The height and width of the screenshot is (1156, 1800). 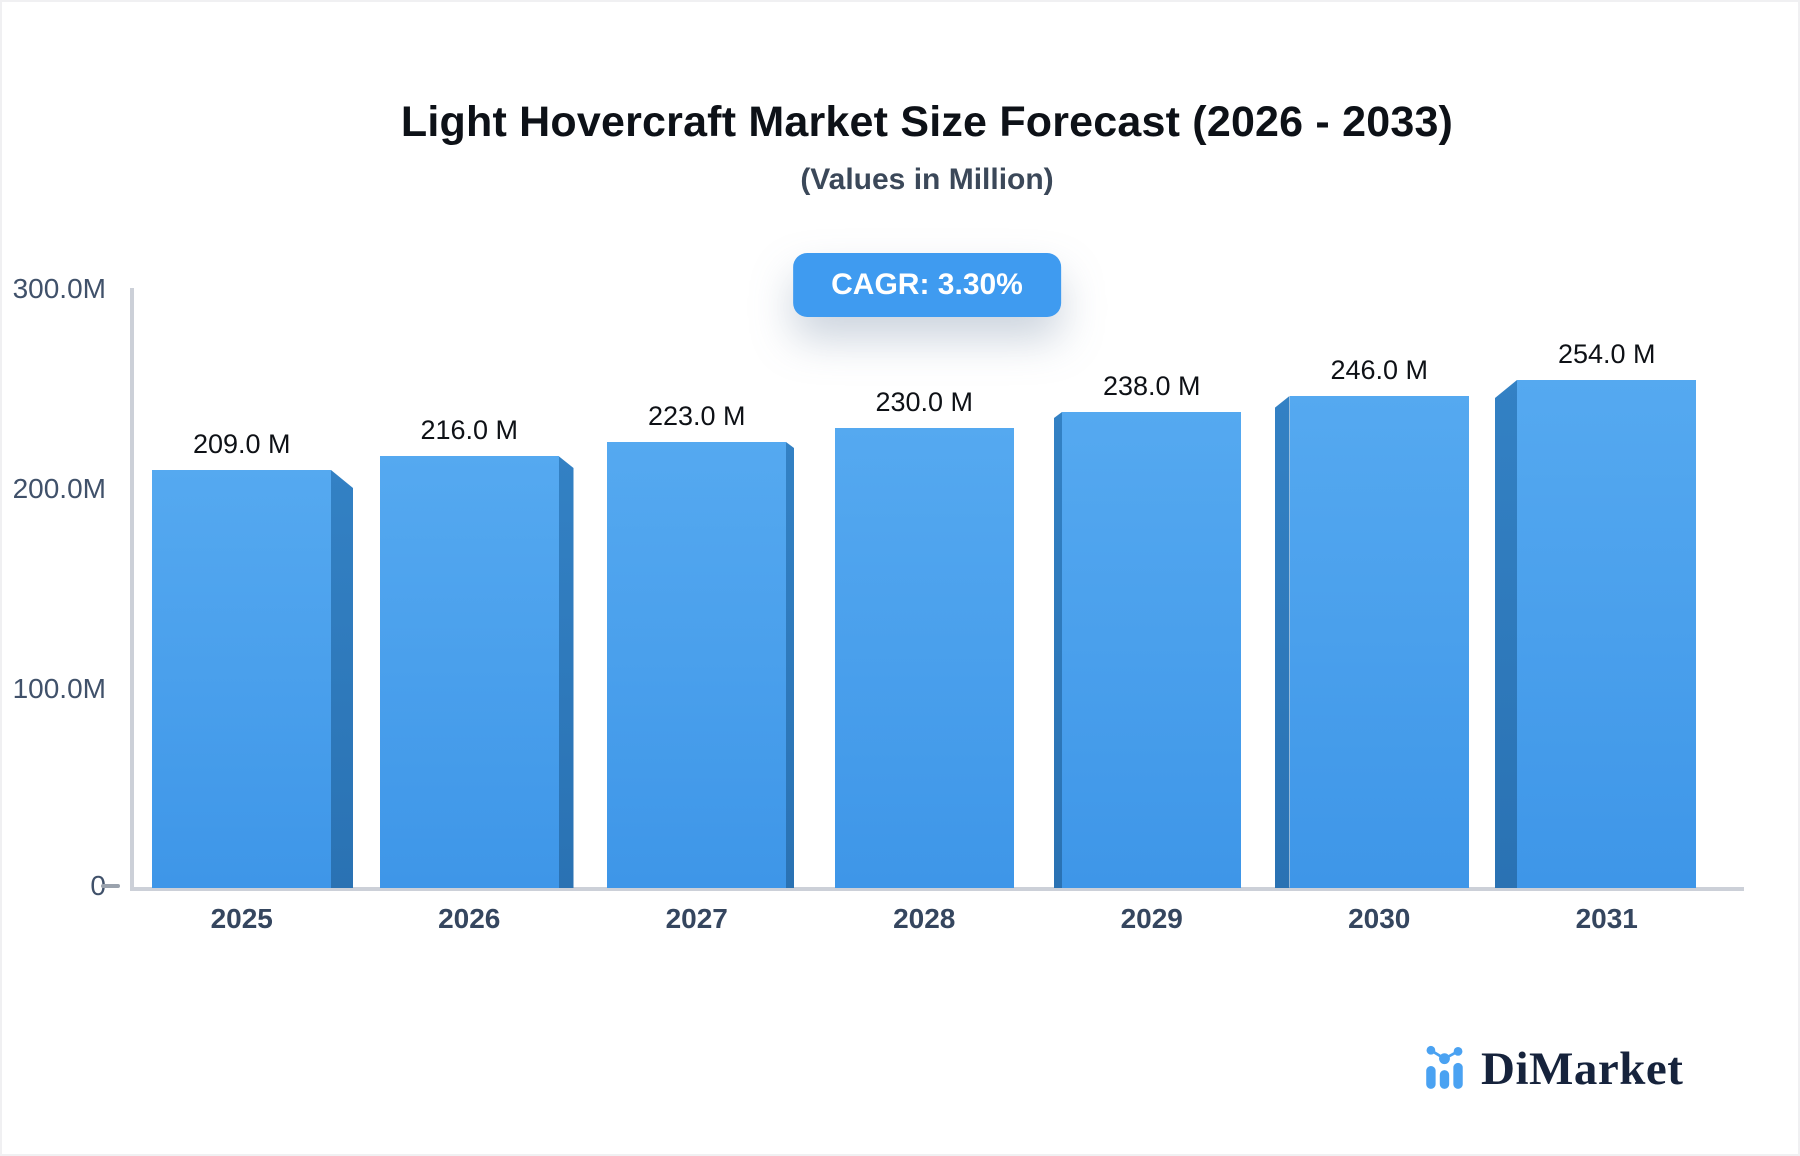 What do you see at coordinates (59, 688) in the screenshot?
I see `y-axis-label: 100.0M` at bounding box center [59, 688].